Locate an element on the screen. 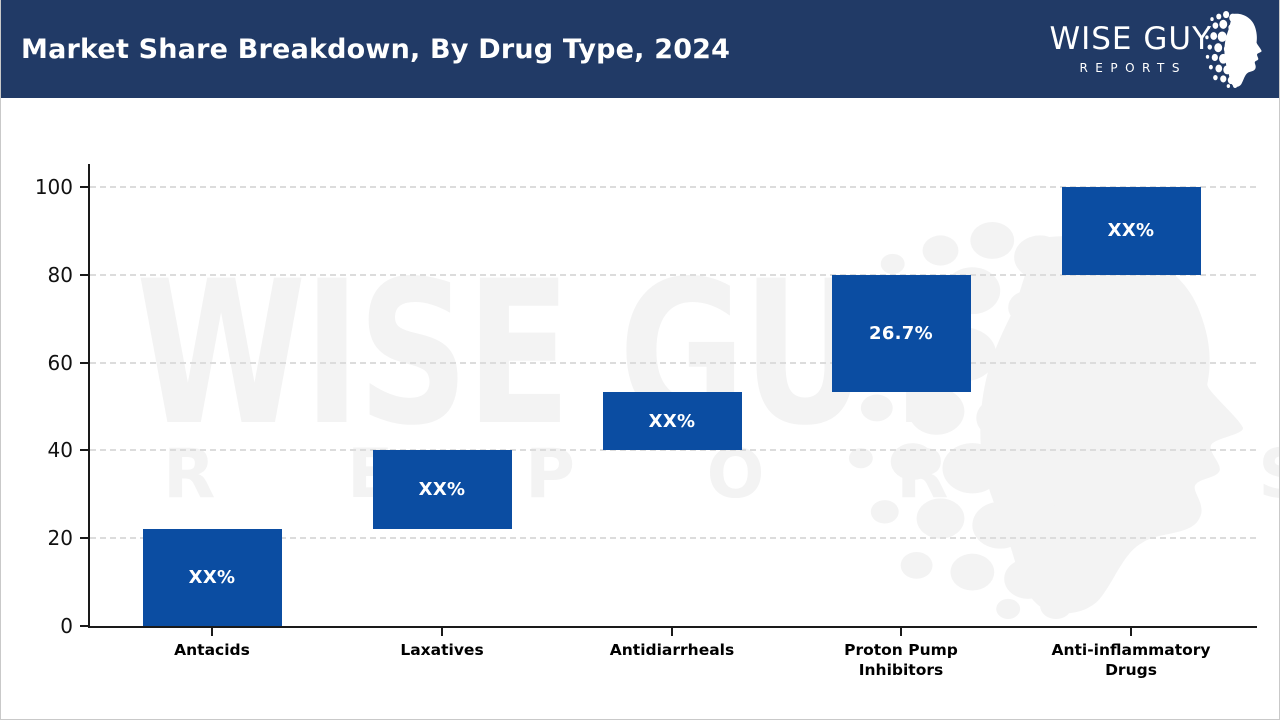 The width and height of the screenshot is (1280, 720). logo-text: WISE GUY REPORTS is located at coordinates (1130, 48).